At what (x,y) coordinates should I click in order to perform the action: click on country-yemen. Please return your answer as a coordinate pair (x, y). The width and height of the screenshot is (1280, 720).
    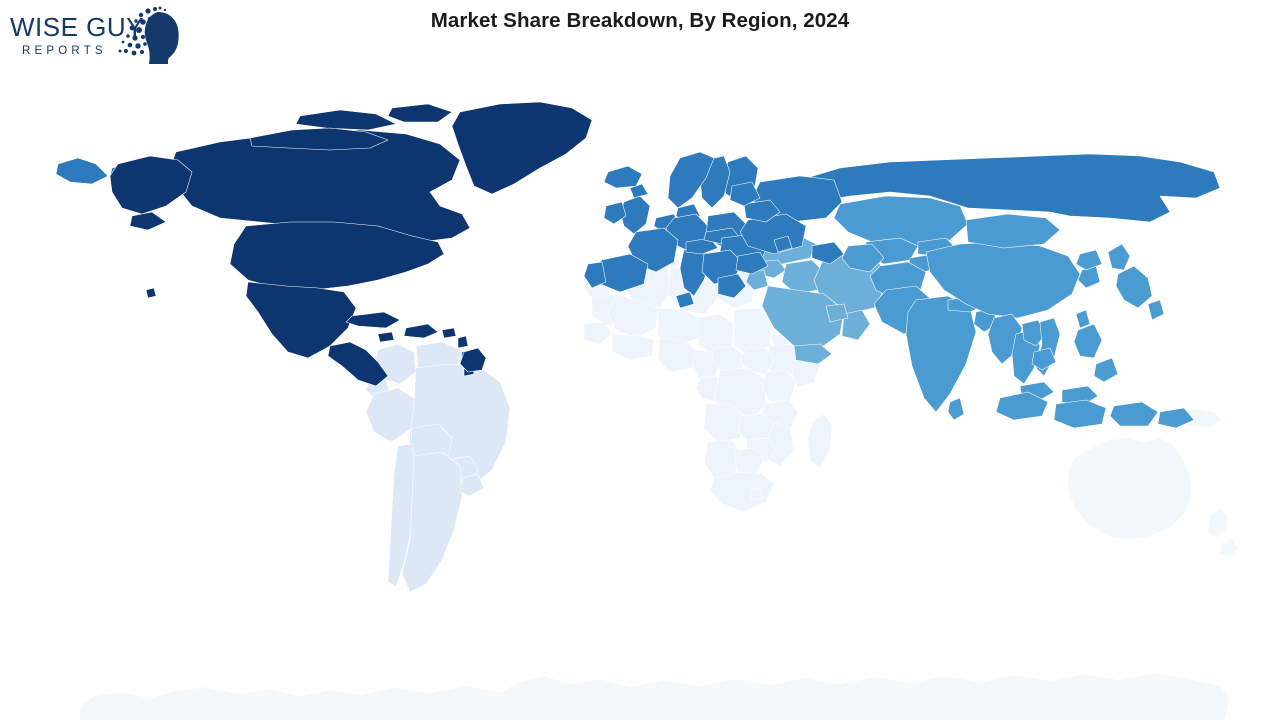
    Looking at the image, I should click on (813, 354).